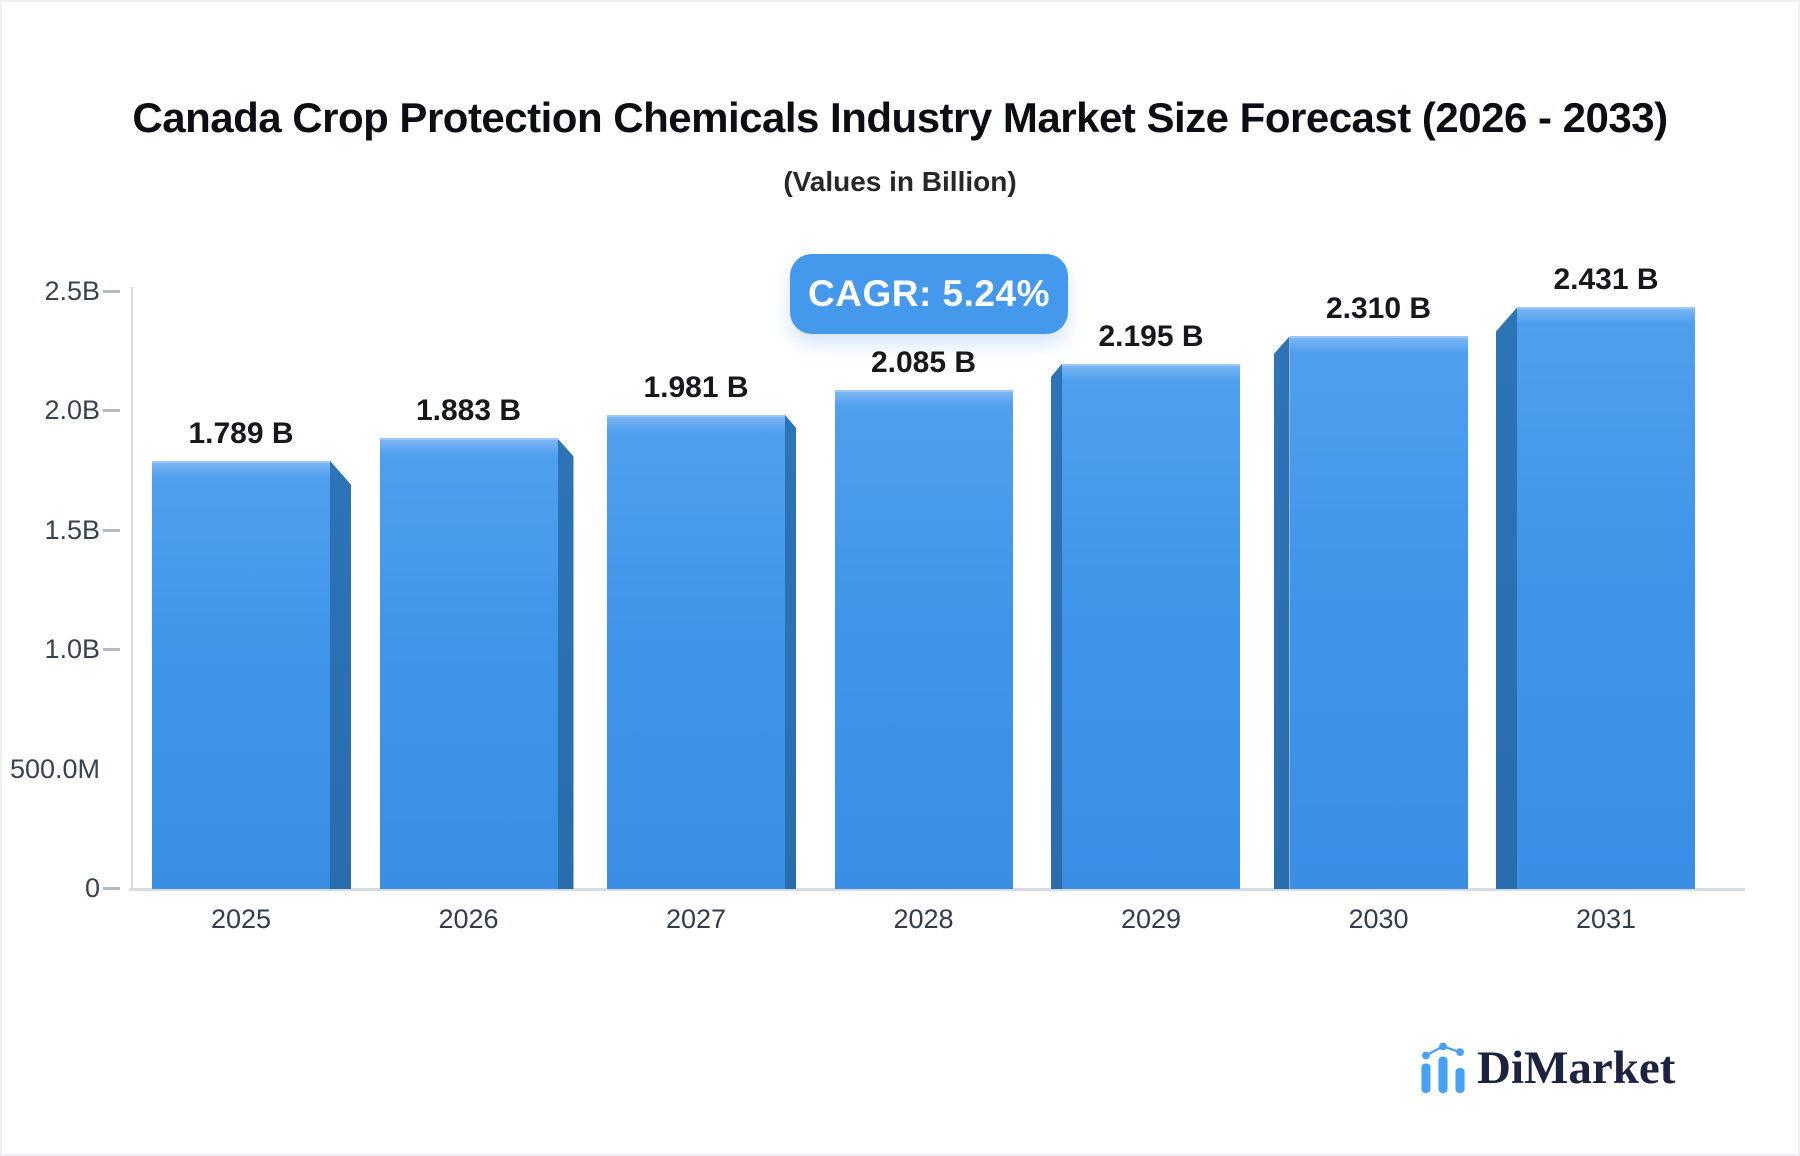 The width and height of the screenshot is (1800, 1156). What do you see at coordinates (468, 919) in the screenshot?
I see `x-axis-category-label: 2026` at bounding box center [468, 919].